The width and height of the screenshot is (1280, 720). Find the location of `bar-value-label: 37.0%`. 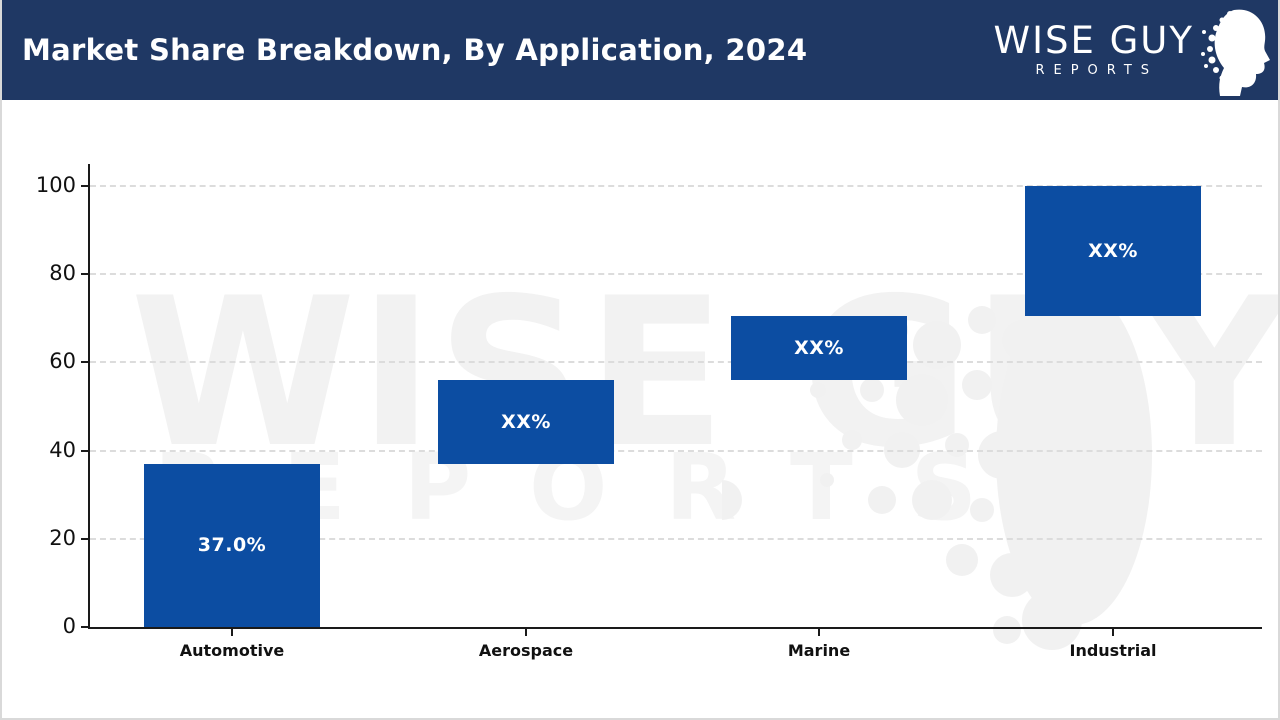

bar-value-label: 37.0% is located at coordinates (232, 545).